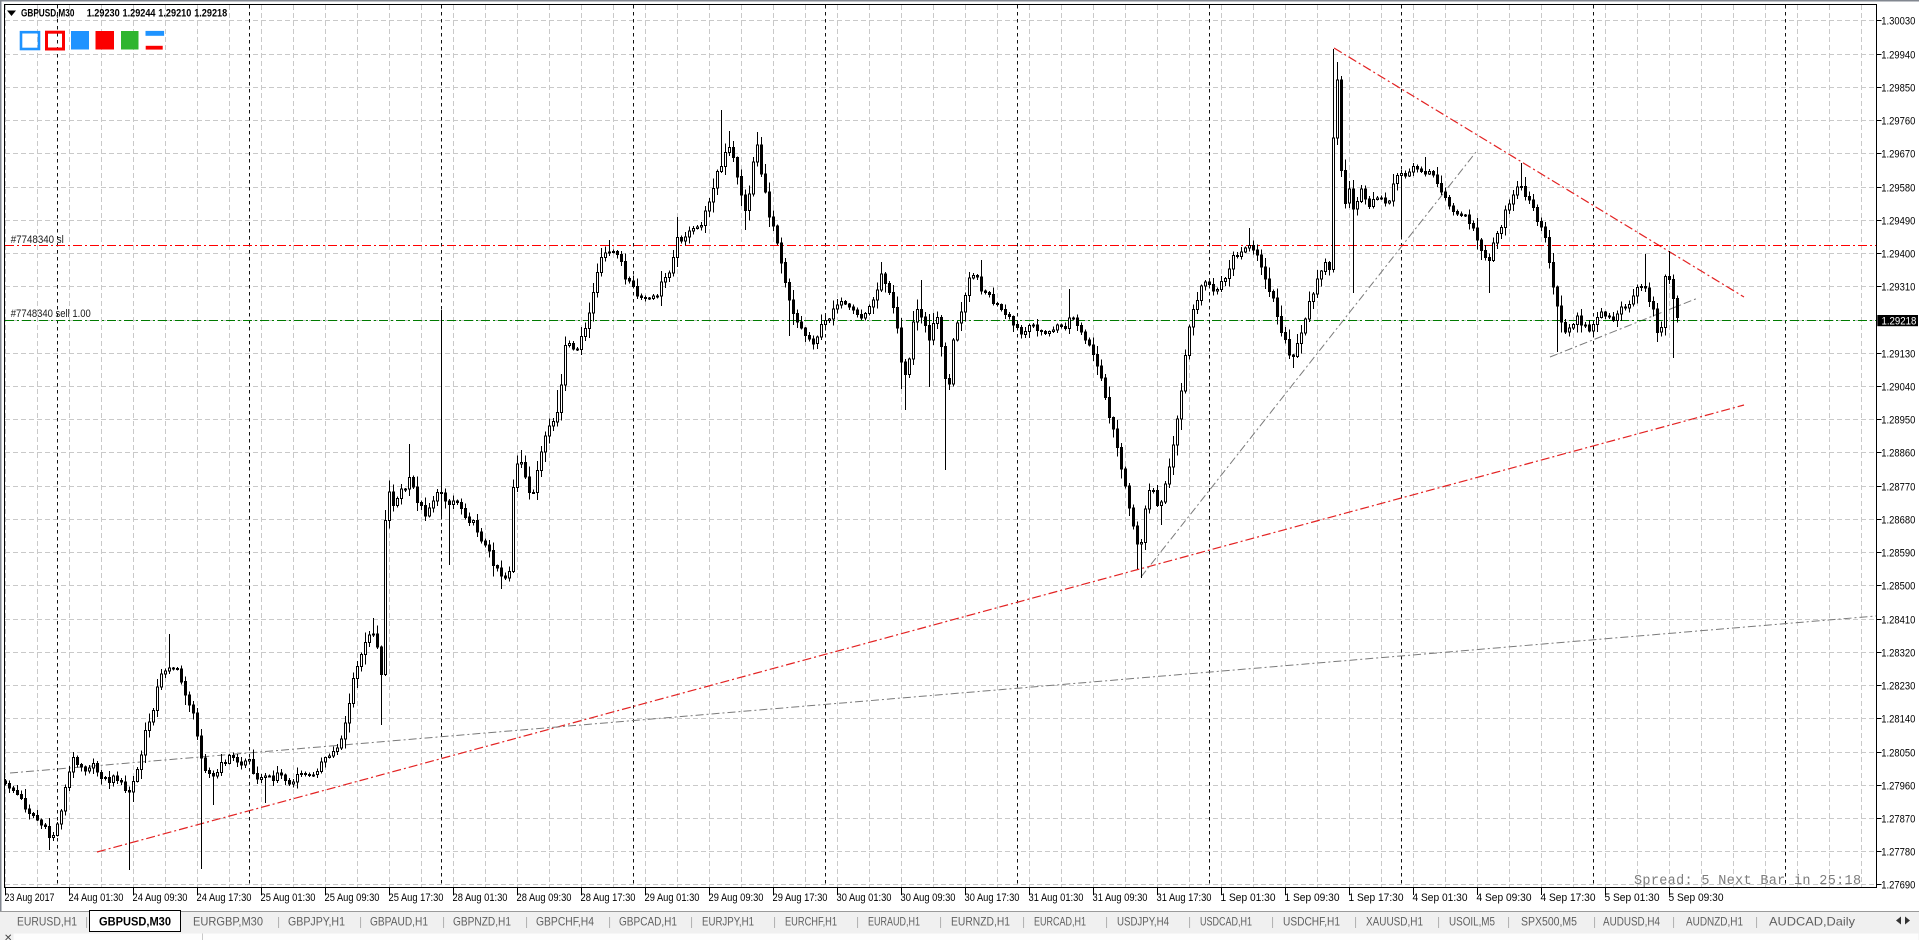  What do you see at coordinates (399, 922) in the screenshot?
I see `svg-text: GBPAUD,H1` at bounding box center [399, 922].